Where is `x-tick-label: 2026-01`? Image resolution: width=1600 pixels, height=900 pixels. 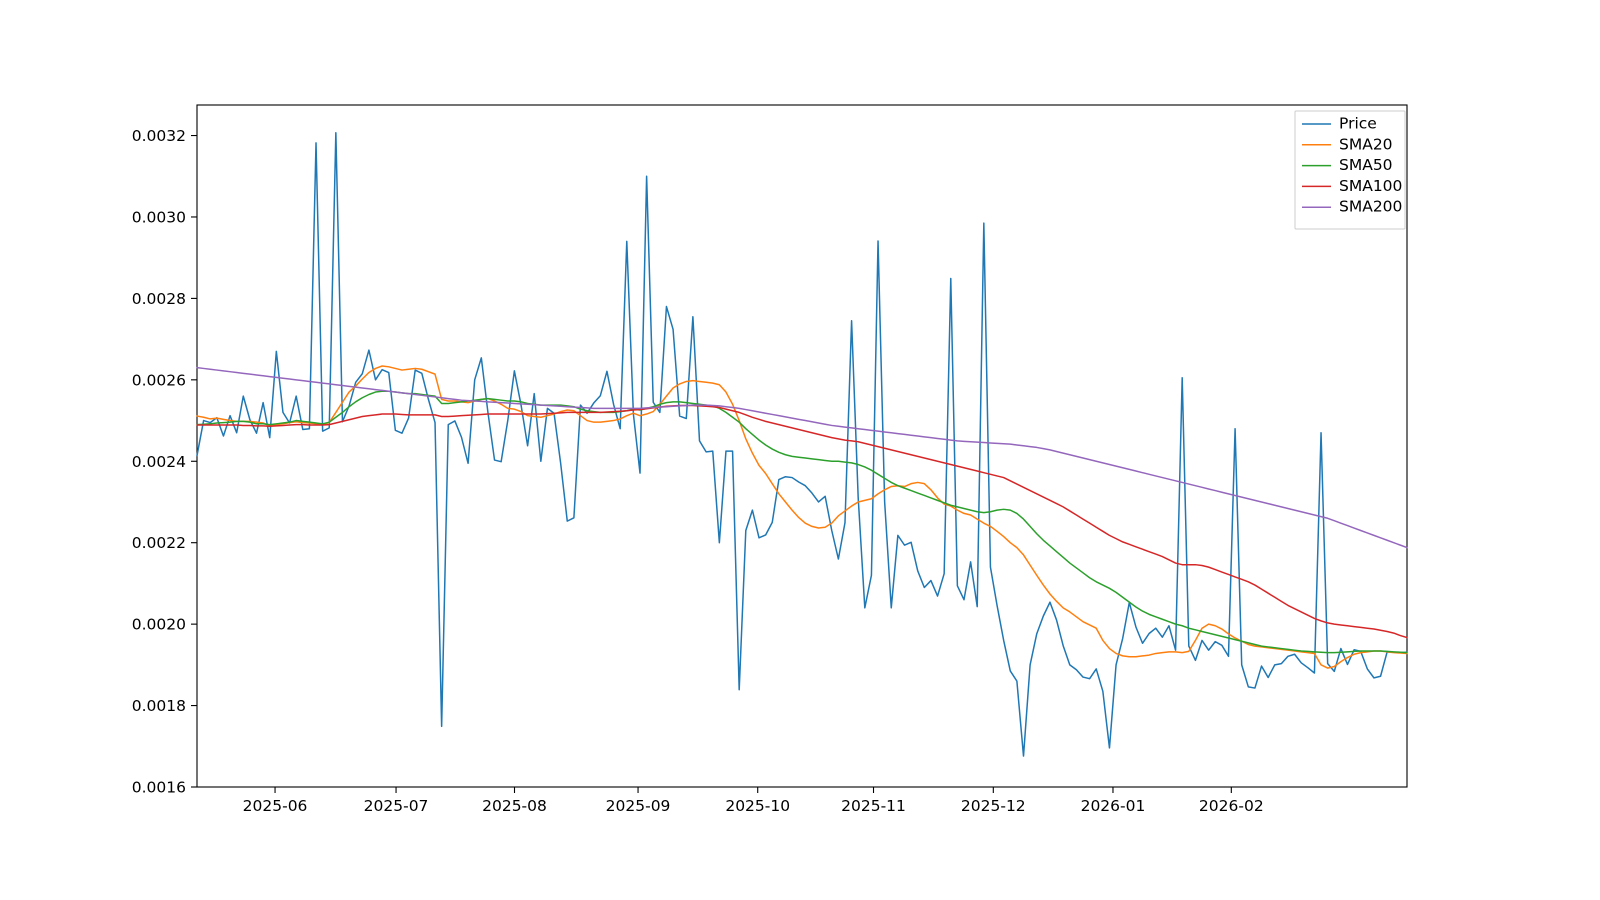
x-tick-label: 2026-01 is located at coordinates (1113, 806).